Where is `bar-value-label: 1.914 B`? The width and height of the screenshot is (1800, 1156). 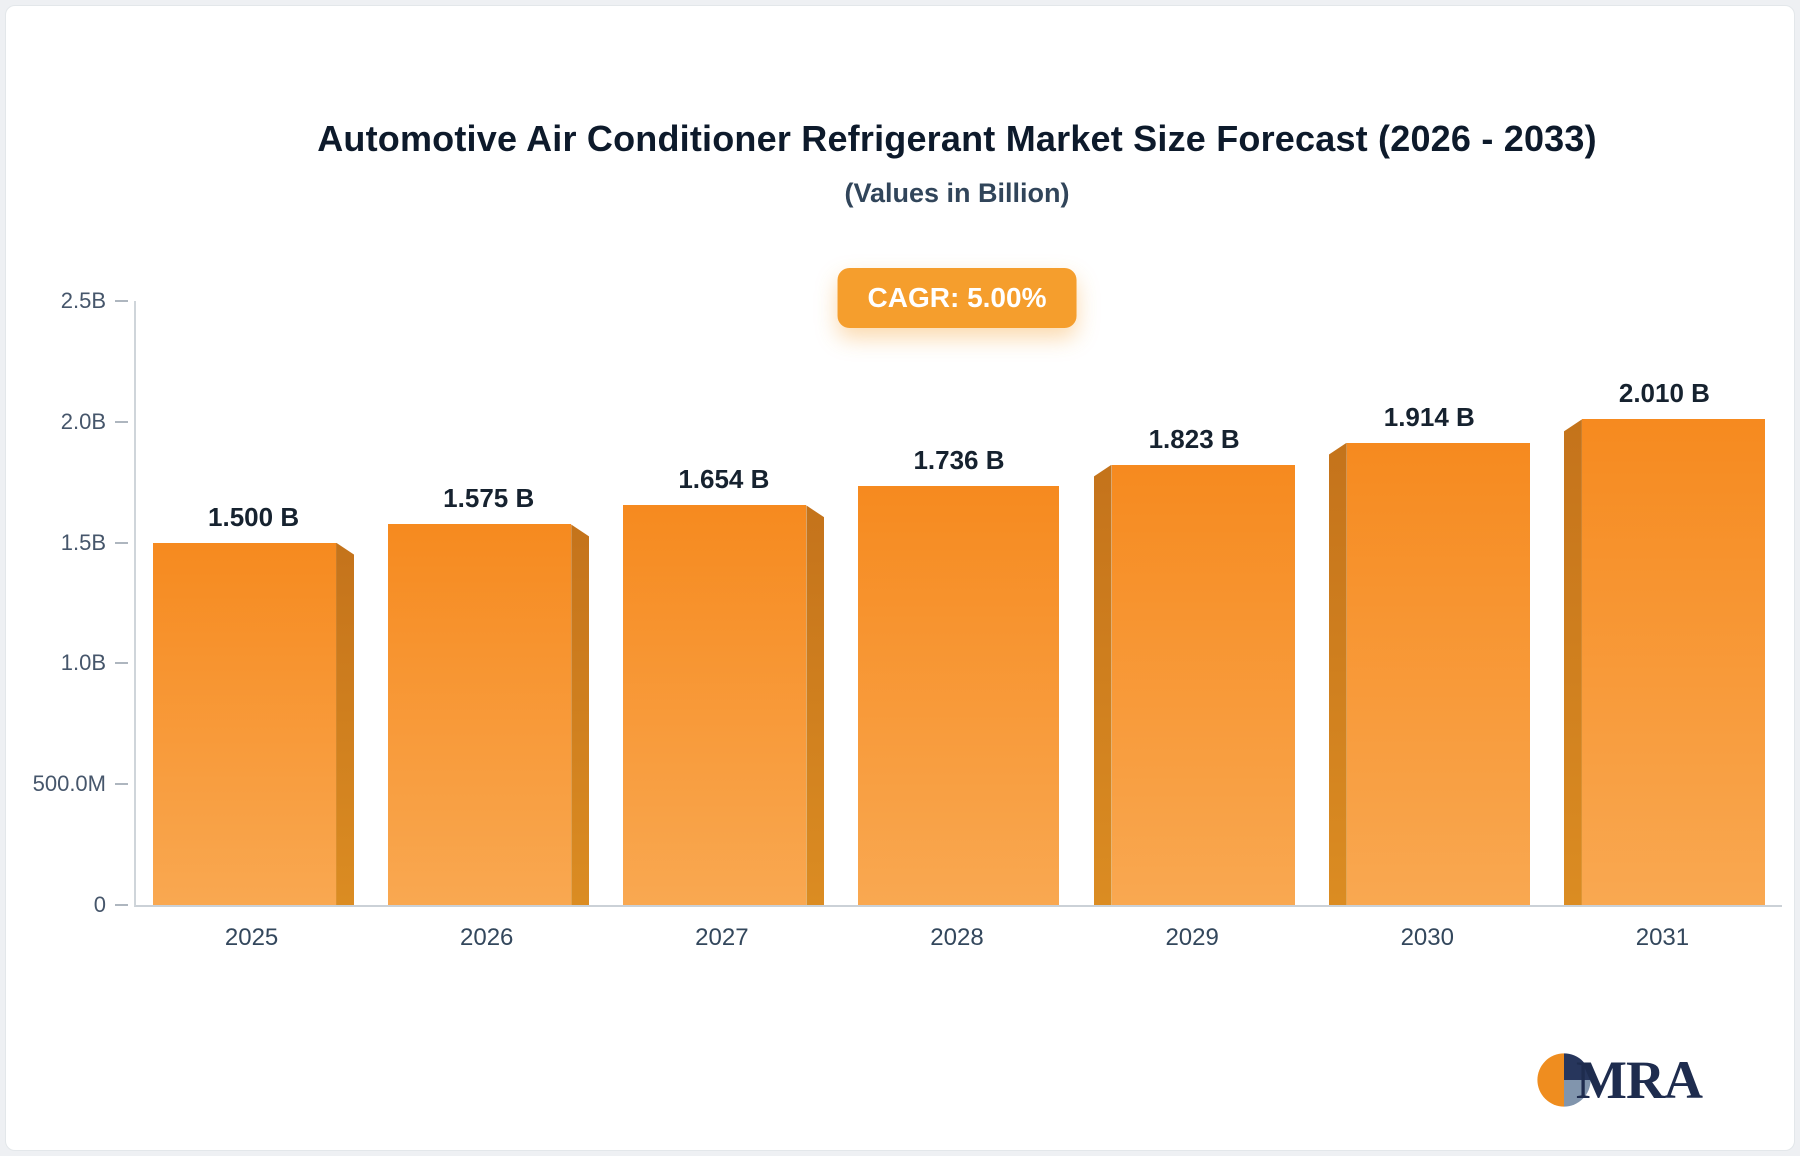 bar-value-label: 1.914 B is located at coordinates (1429, 416).